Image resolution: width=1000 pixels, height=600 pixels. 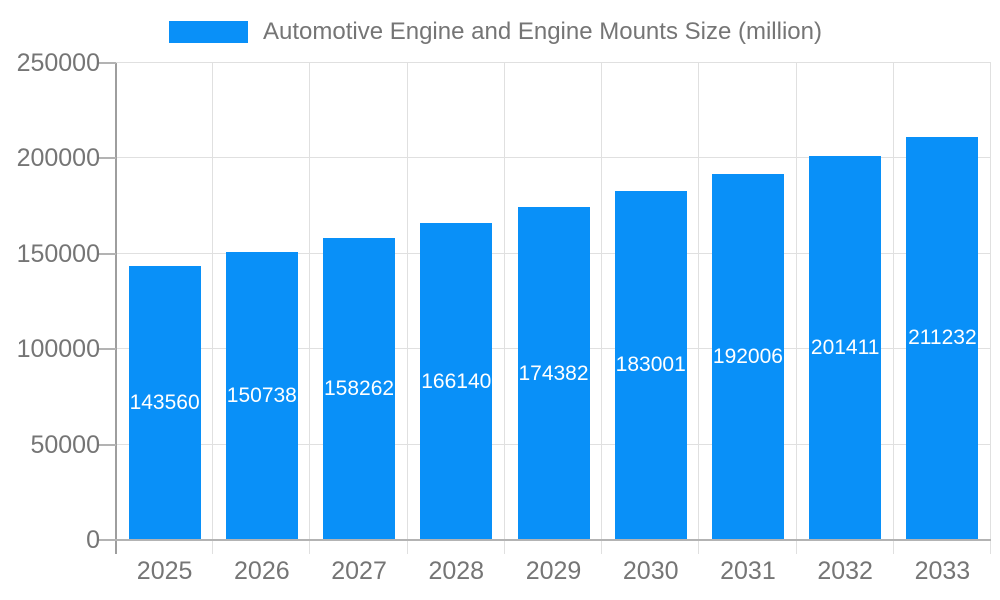 I want to click on x-tick-label: 2030, so click(x=650, y=571).